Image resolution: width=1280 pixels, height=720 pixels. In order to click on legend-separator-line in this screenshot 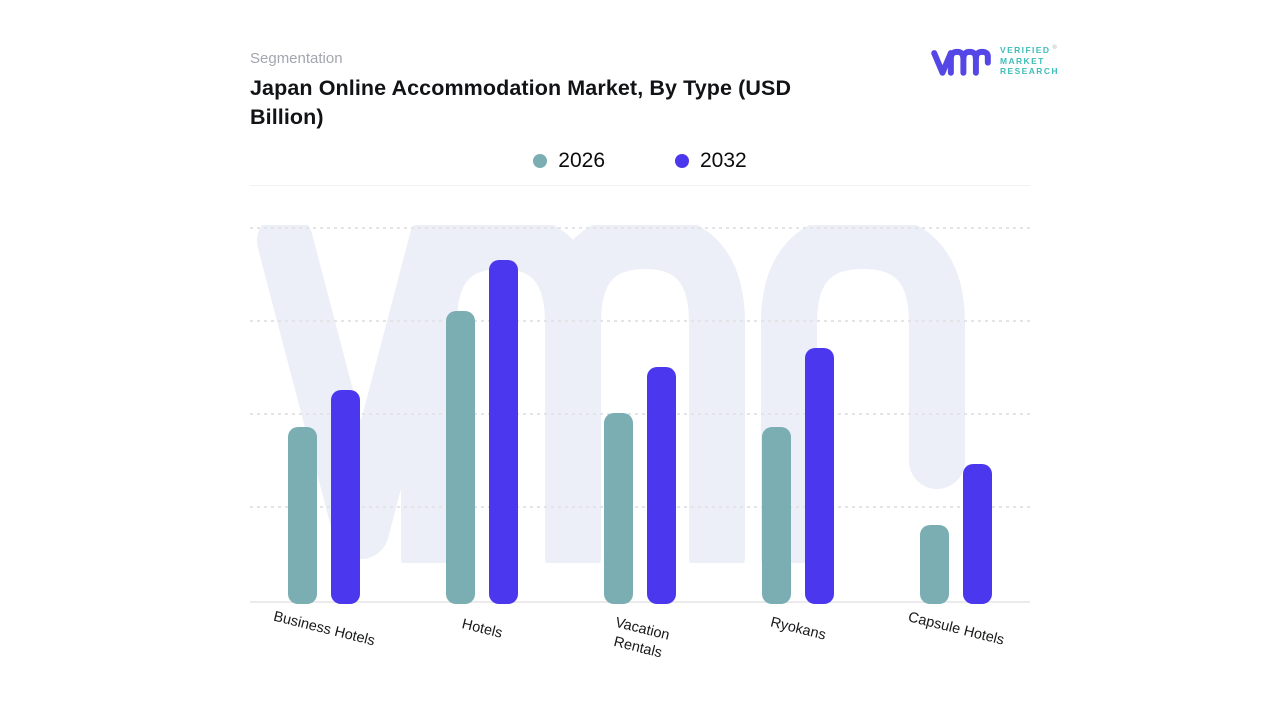, I will do `click(640, 185)`.